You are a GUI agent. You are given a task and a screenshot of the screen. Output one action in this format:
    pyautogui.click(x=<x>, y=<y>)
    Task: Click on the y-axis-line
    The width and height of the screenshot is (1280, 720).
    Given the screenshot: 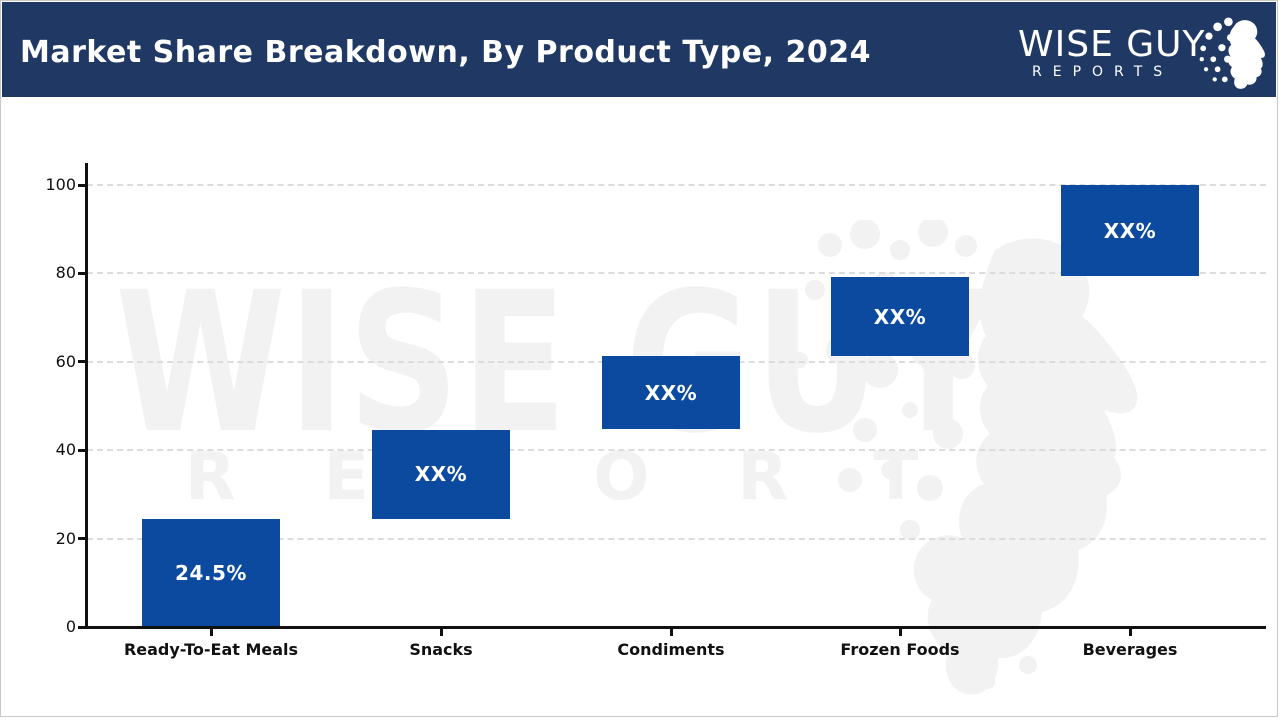 What is the action you would take?
    pyautogui.click(x=86, y=396)
    